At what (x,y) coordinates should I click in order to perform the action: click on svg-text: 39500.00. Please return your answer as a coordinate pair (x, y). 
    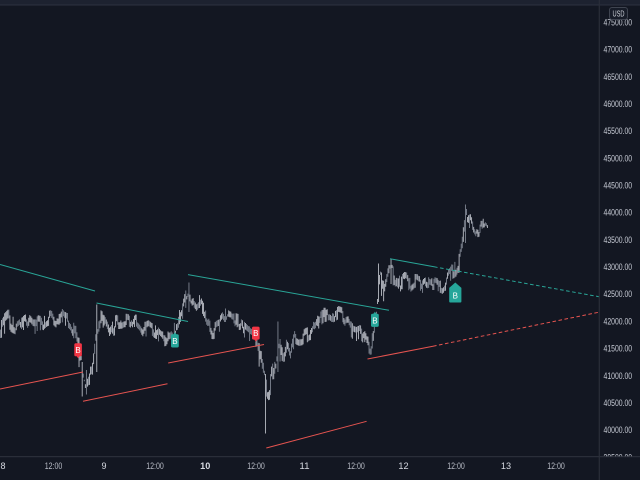
    Looking at the image, I should click on (618, 457).